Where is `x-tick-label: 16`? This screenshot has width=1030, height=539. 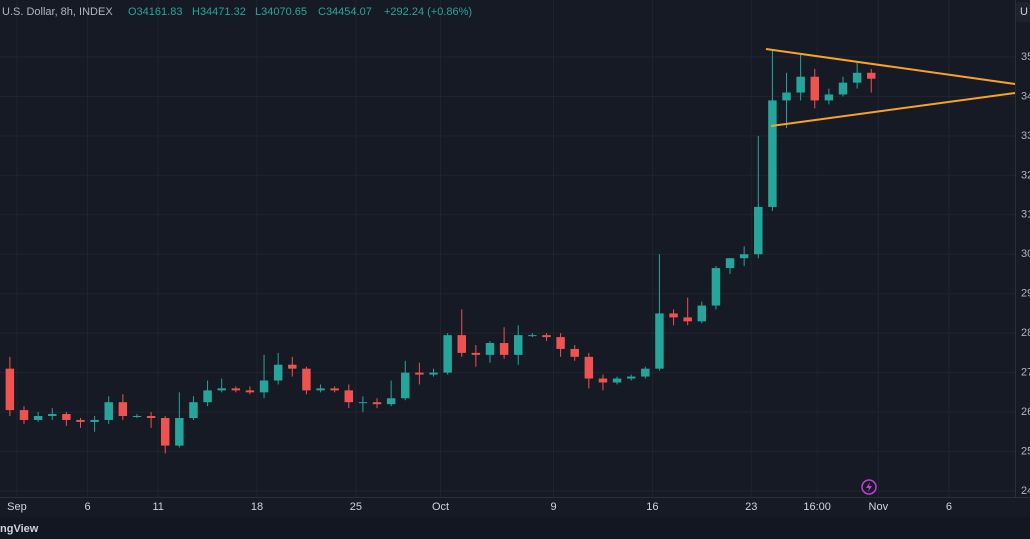 x-tick-label: 16 is located at coordinates (652, 507).